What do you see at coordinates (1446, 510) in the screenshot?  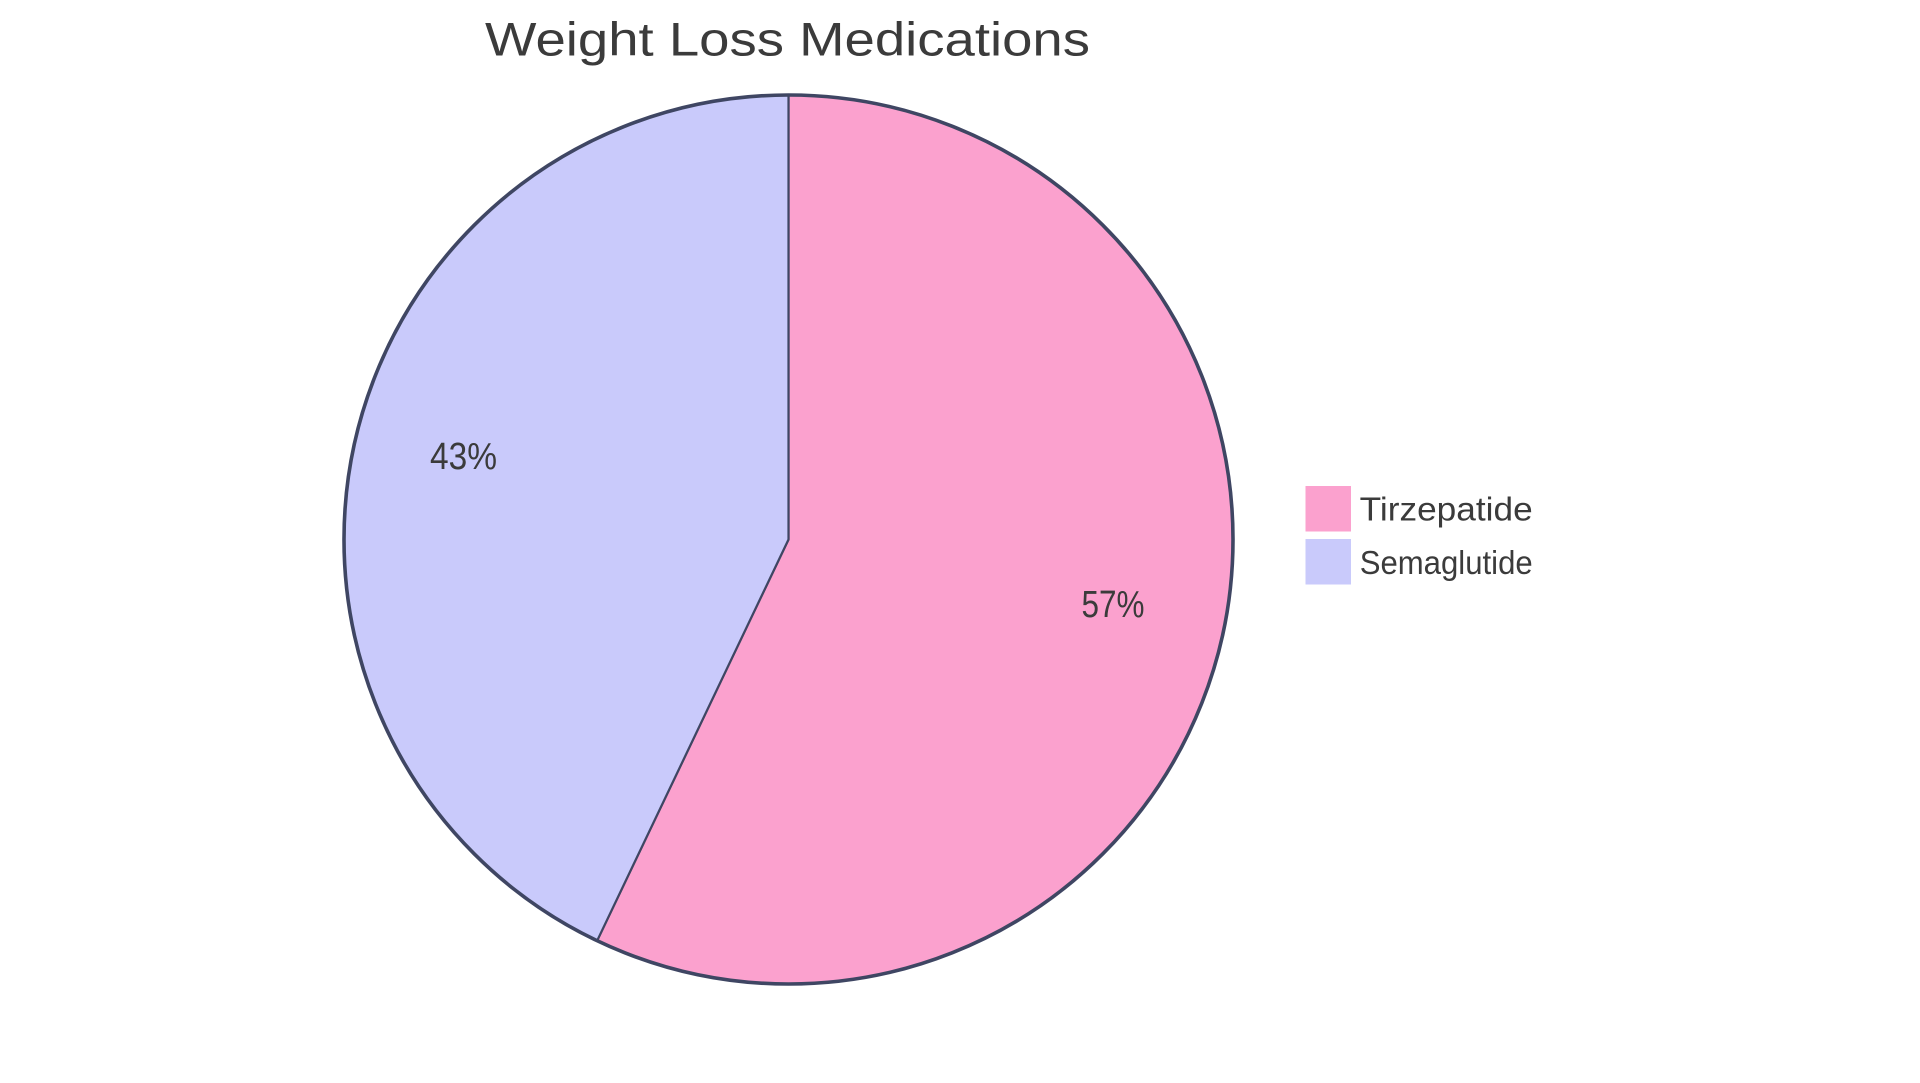 I see `svg-text: Tirzepatide` at bounding box center [1446, 510].